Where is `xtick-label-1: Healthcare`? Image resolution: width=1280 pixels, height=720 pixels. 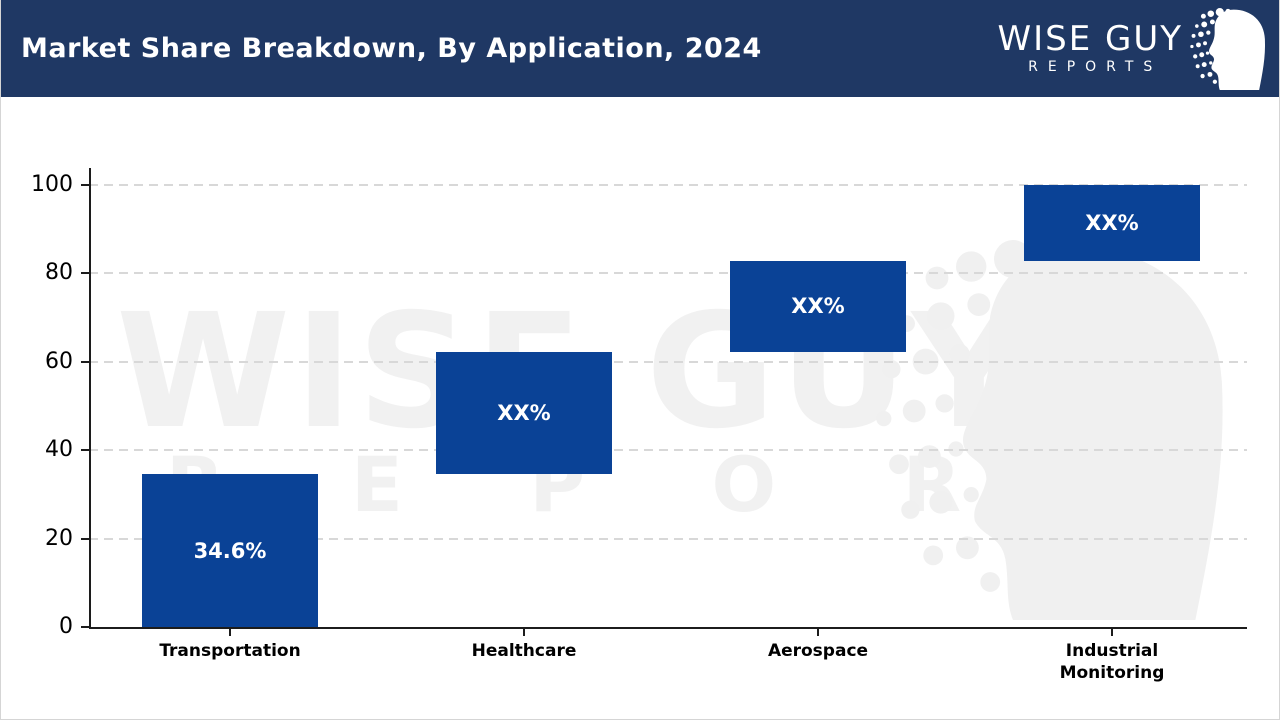
xtick-label-1: Healthcare is located at coordinates (524, 651).